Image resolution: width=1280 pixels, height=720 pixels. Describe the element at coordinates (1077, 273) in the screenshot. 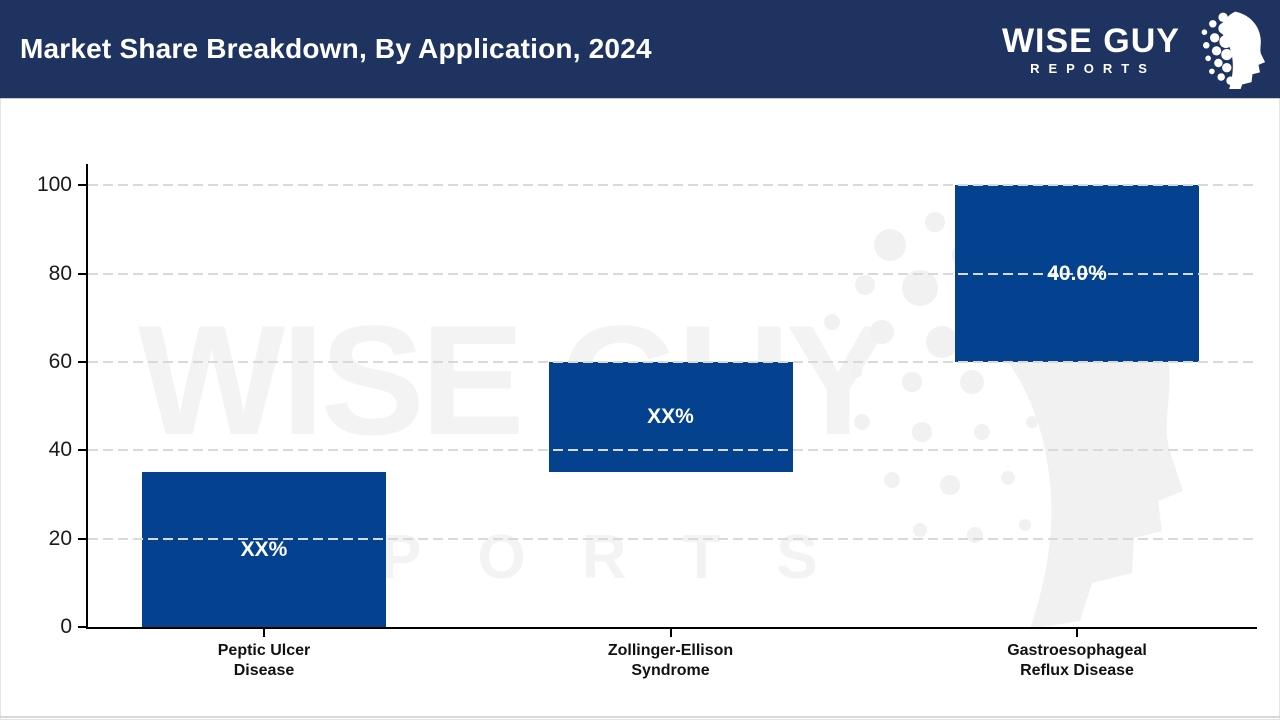

I see `bar-value-label-3: 40.0%` at that location.